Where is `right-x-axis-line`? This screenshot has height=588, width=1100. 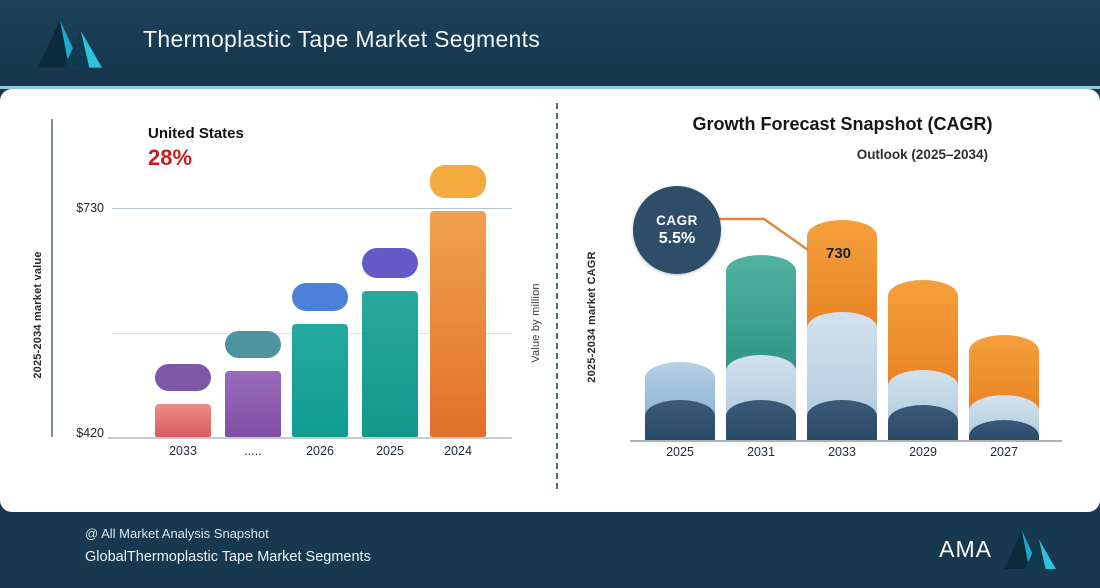
right-x-axis-line is located at coordinates (846, 441).